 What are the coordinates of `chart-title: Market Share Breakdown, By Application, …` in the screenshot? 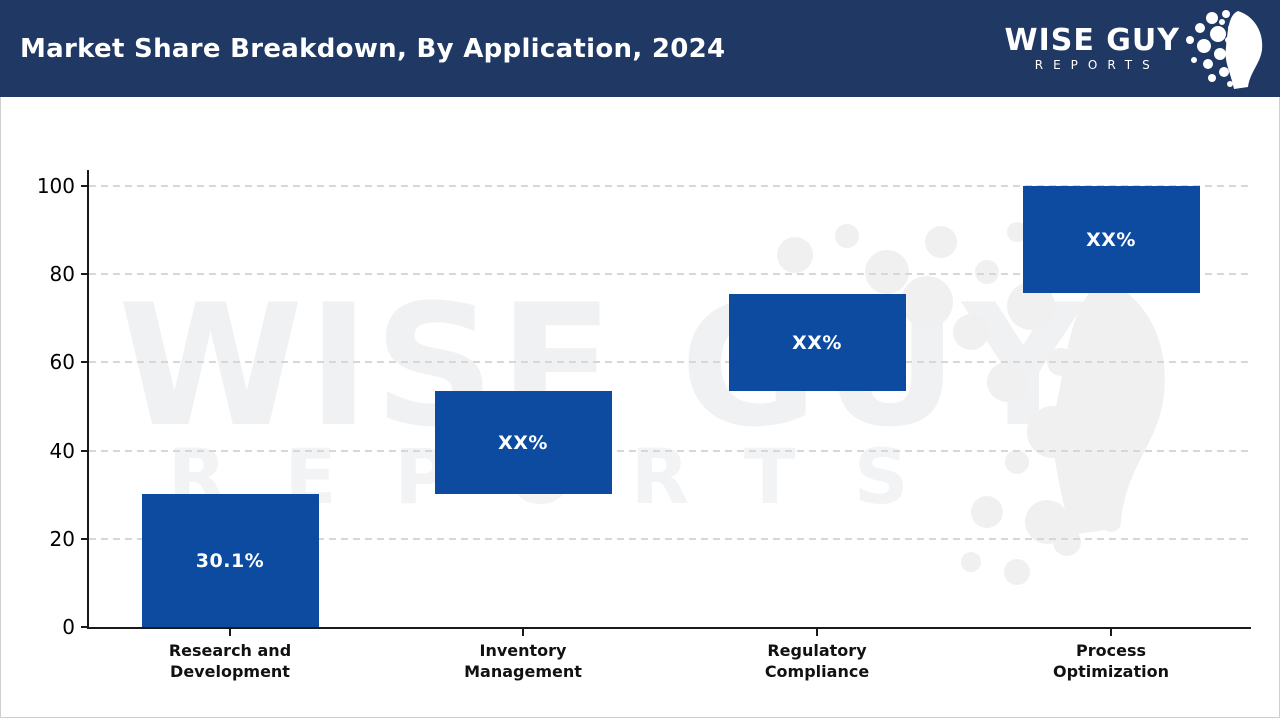 It's located at (373, 48).